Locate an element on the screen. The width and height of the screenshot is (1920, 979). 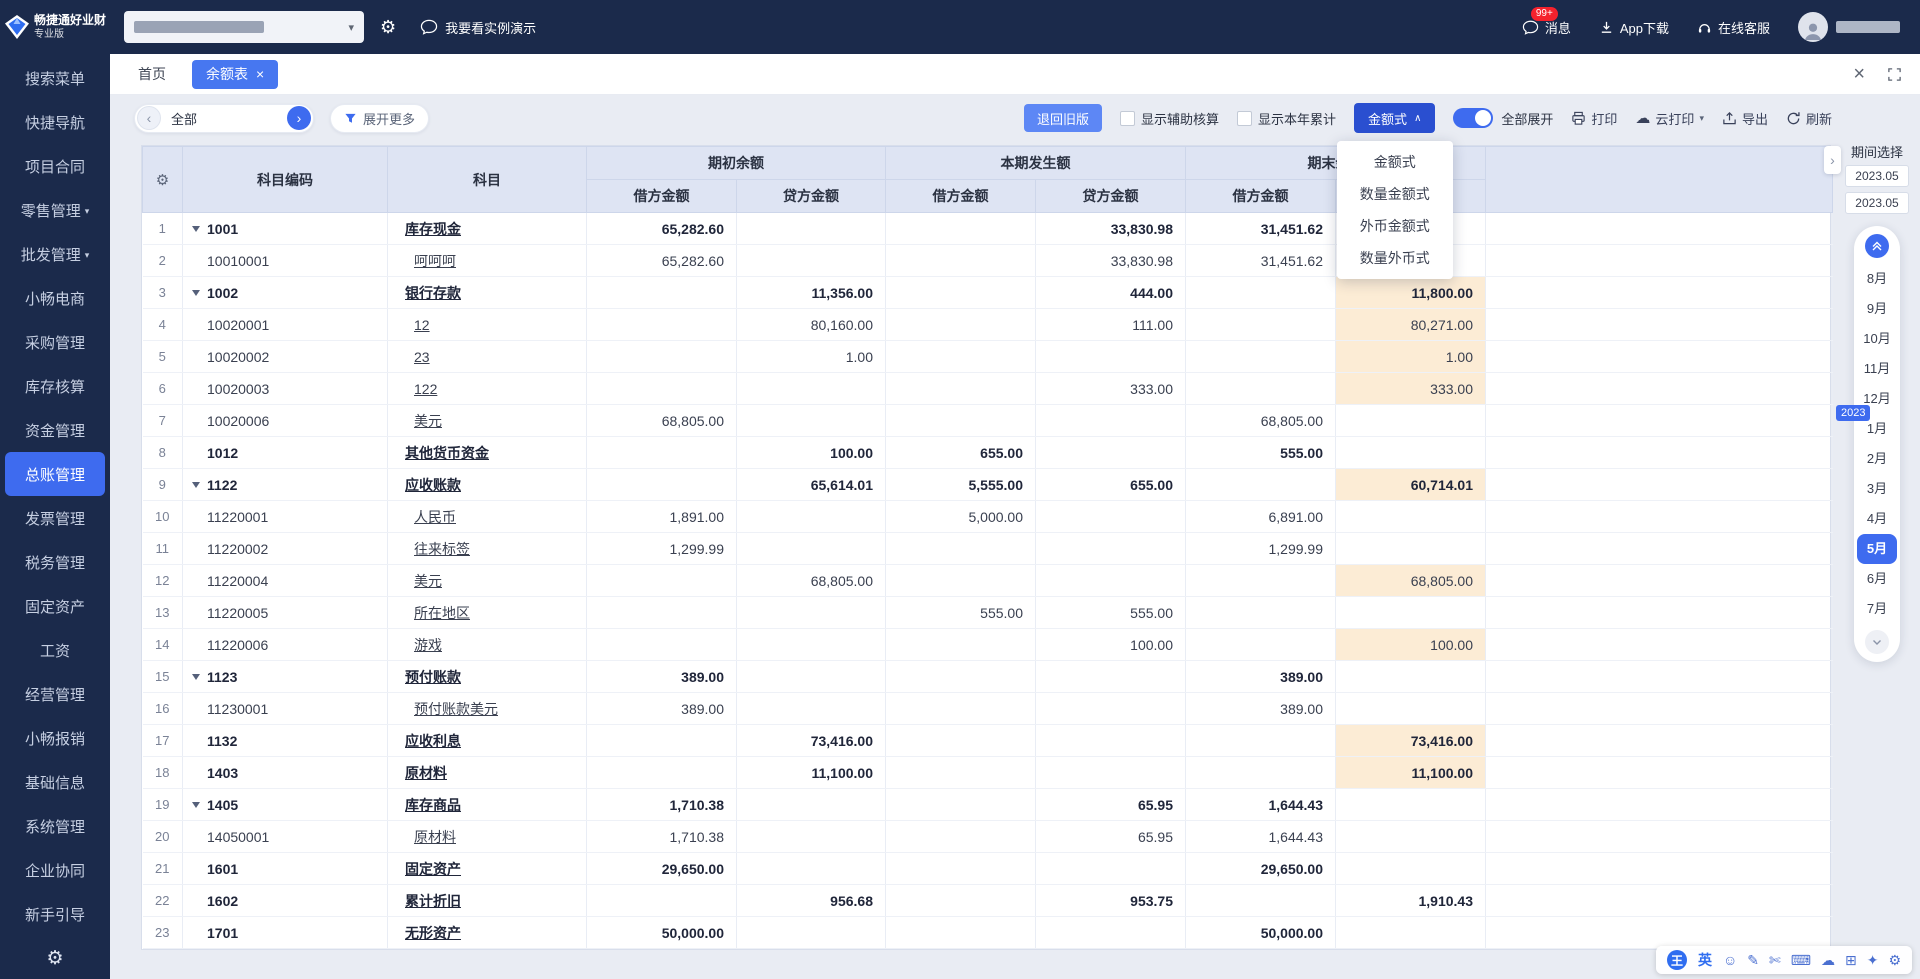
star-icon: ✦ is located at coordinates (1872, 960).